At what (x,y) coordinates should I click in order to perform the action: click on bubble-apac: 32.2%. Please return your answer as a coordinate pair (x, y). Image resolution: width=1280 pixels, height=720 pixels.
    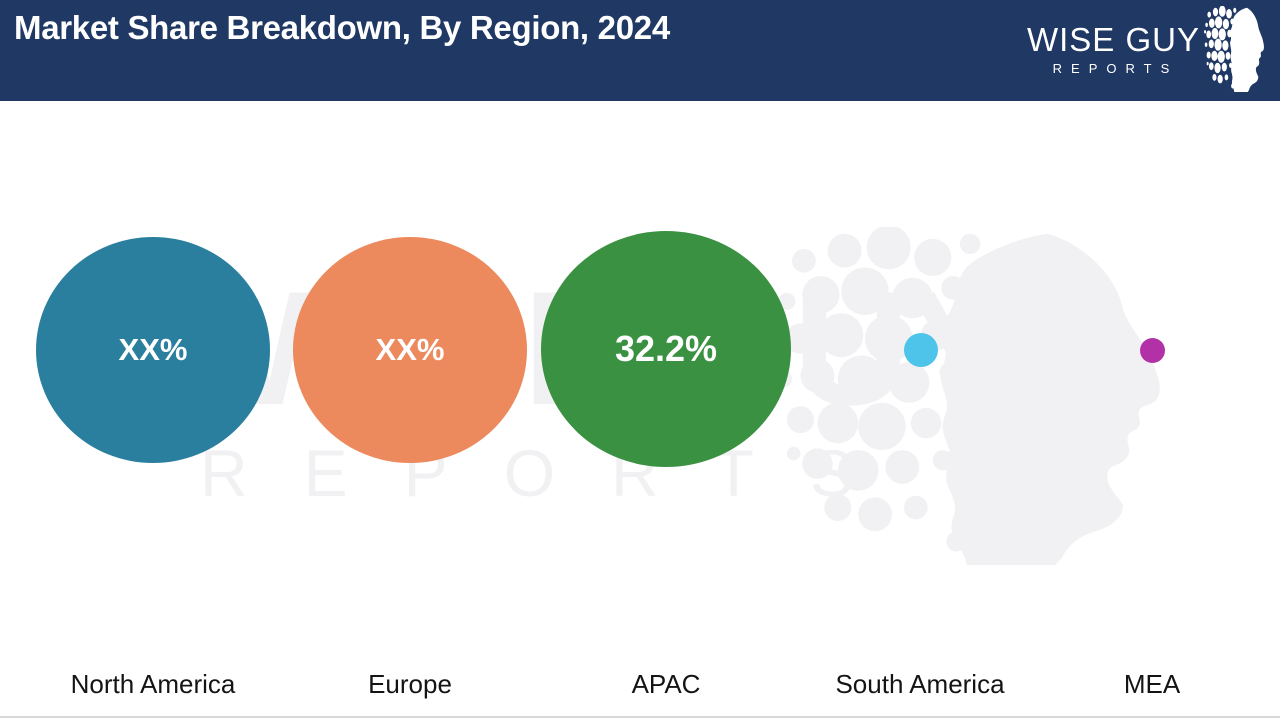
    Looking at the image, I should click on (666, 349).